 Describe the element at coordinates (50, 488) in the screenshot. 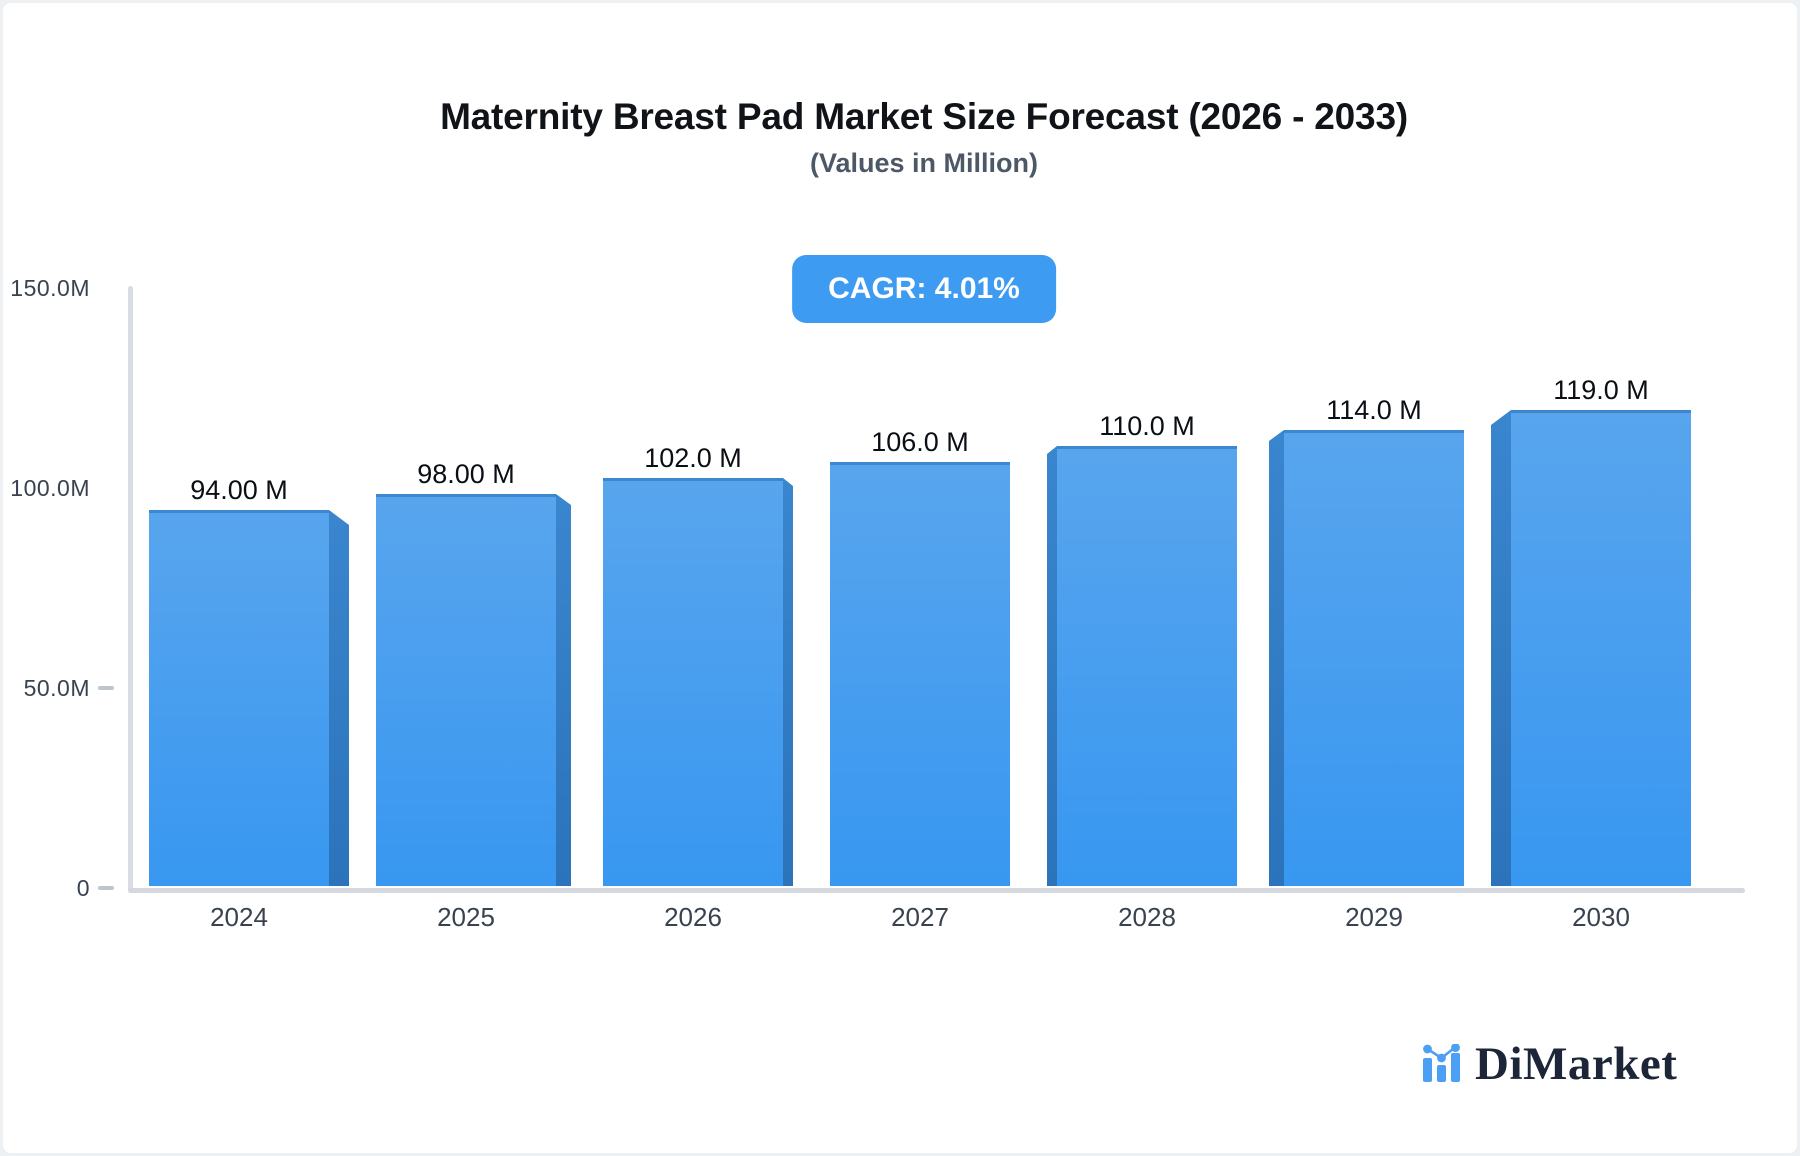

I see `y-axis-tick-label: 100.0M` at that location.